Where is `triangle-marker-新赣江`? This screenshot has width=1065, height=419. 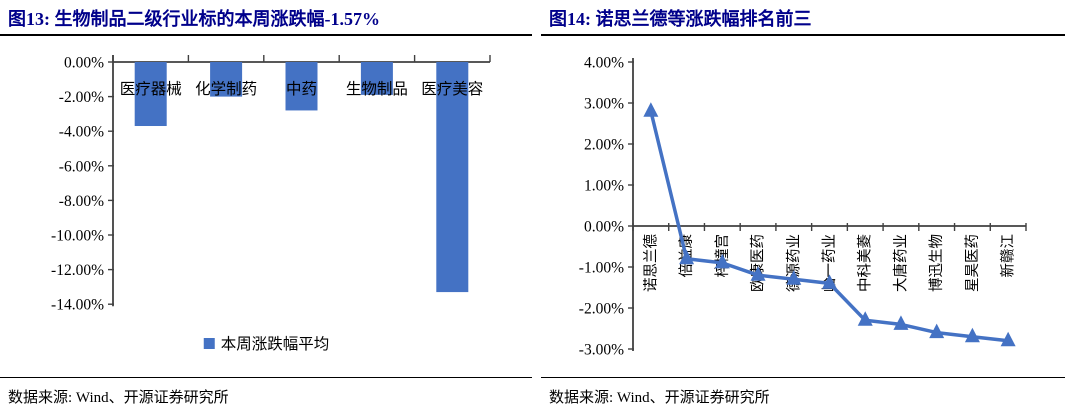
triangle-marker-新赣江 is located at coordinates (1008, 339).